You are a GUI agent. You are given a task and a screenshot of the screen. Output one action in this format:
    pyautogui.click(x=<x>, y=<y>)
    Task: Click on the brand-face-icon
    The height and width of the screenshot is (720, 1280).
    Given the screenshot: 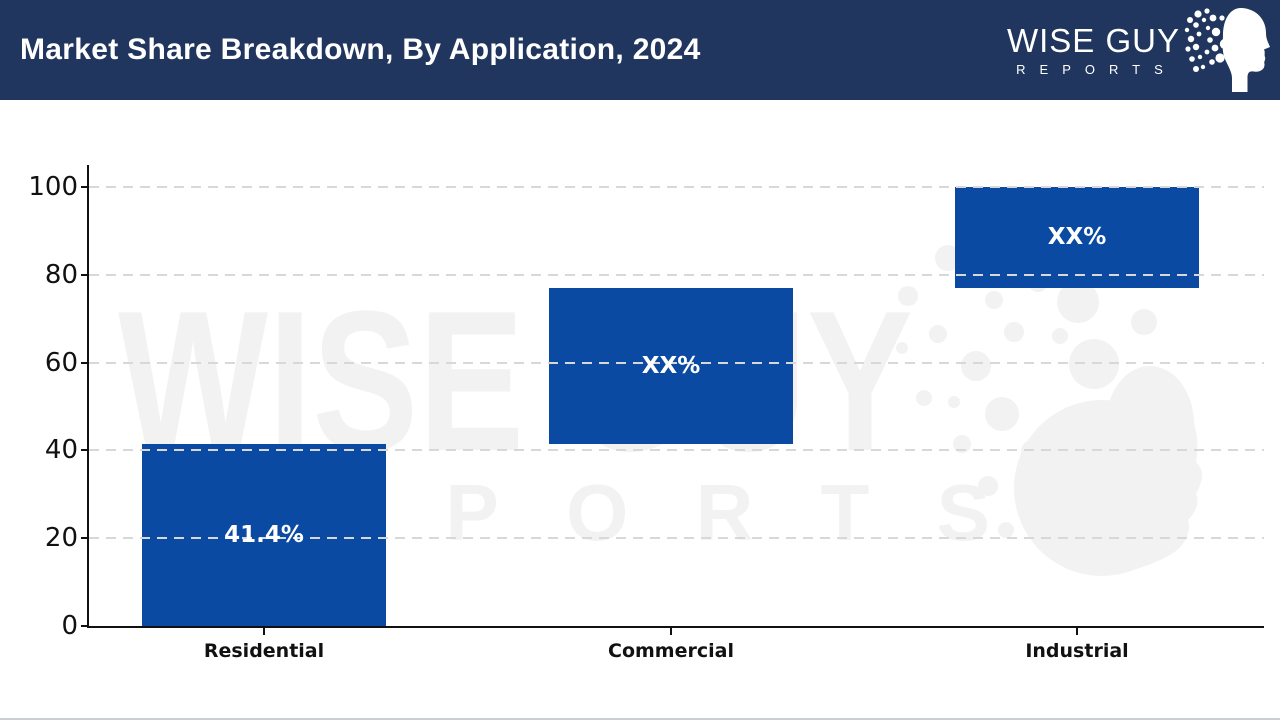 What is the action you would take?
    pyautogui.click(x=1227, y=49)
    